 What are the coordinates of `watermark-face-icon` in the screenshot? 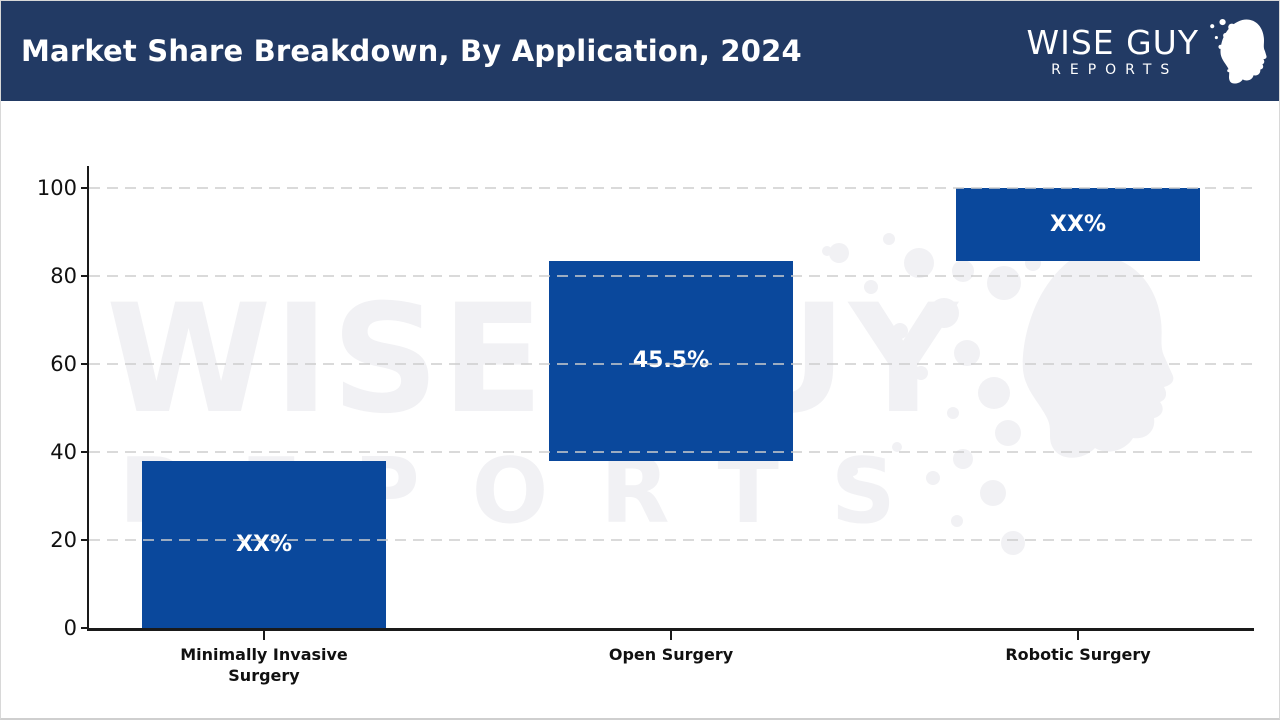 It's located at (998, 394).